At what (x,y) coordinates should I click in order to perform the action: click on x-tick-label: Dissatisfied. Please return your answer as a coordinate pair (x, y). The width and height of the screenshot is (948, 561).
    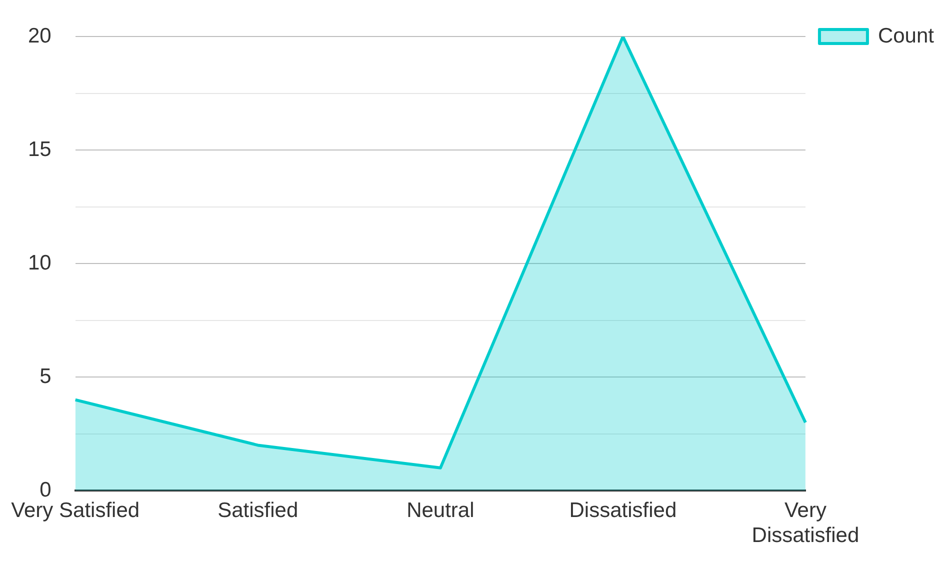
    Looking at the image, I should click on (623, 510).